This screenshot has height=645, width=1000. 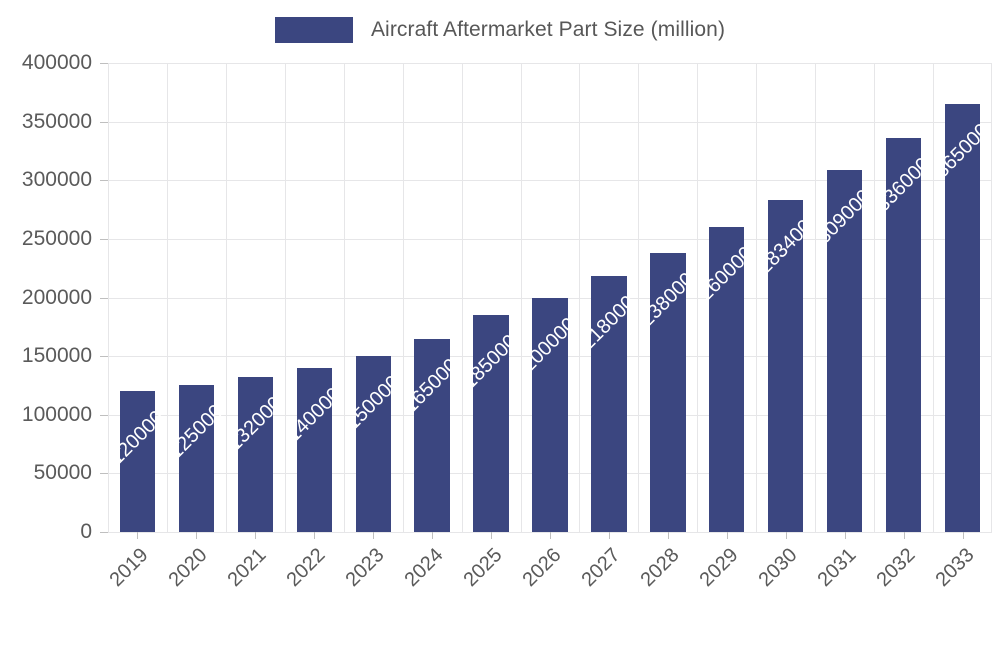 What do you see at coordinates (727, 379) in the screenshot?
I see `bar-2029` at bounding box center [727, 379].